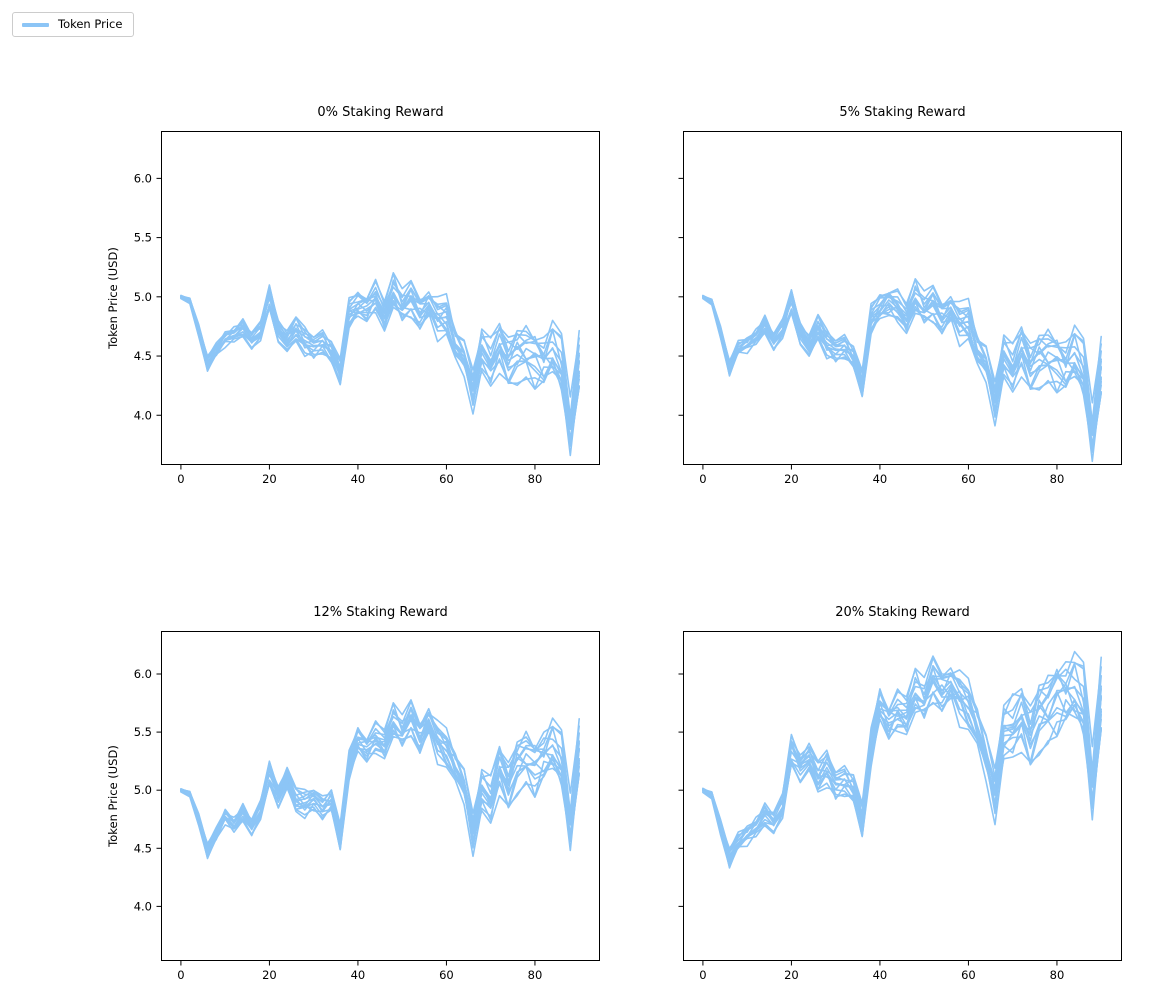  Describe the element at coordinates (902, 112) in the screenshot. I see `plot-title: 5% Staking Reward` at that location.